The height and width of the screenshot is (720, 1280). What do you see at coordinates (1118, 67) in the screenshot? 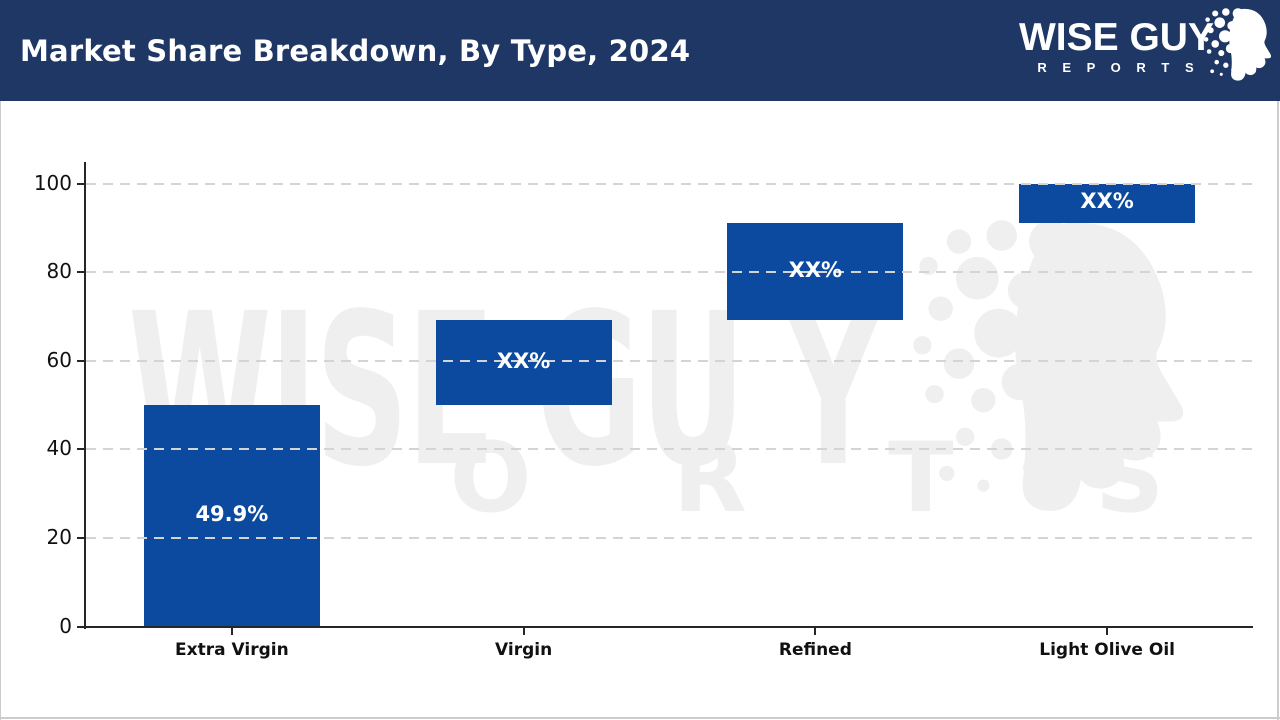
I see `logo-subtext: R E P O R T S` at bounding box center [1118, 67].